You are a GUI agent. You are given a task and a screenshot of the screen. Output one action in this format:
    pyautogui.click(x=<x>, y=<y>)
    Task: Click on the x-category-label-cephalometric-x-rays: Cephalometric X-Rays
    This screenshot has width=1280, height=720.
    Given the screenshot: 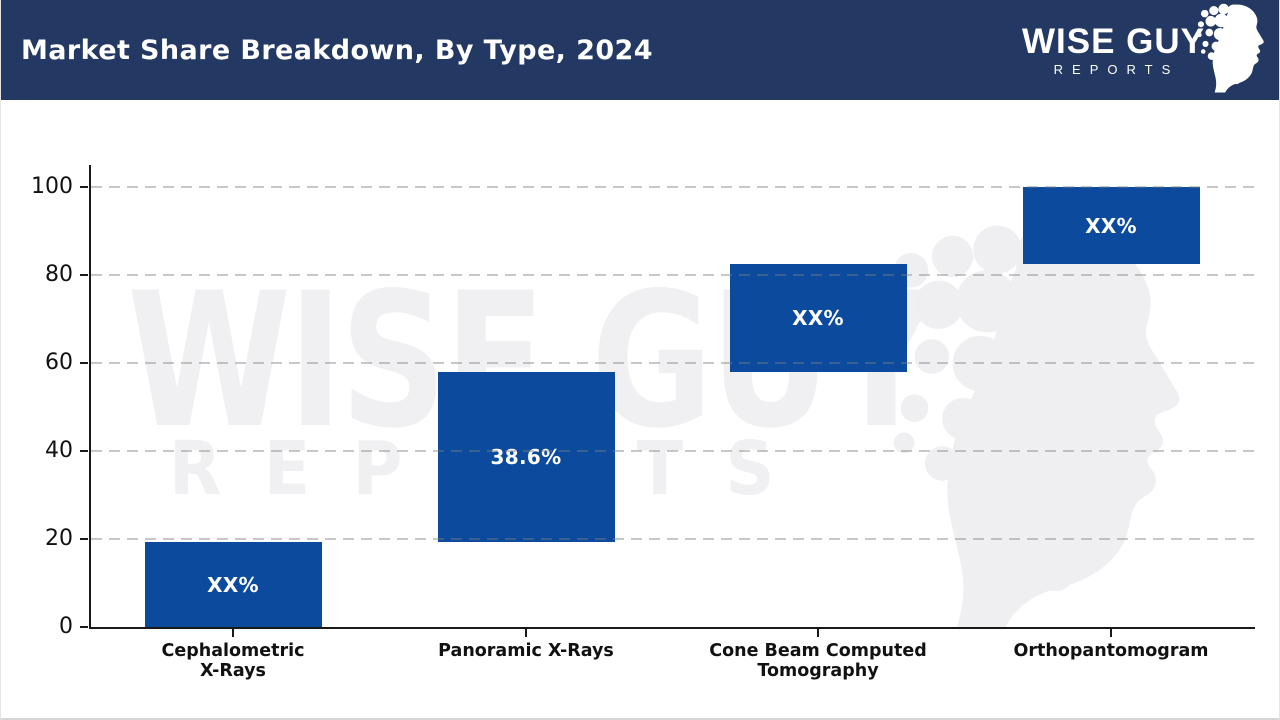 What is the action you would take?
    pyautogui.click(x=233, y=661)
    